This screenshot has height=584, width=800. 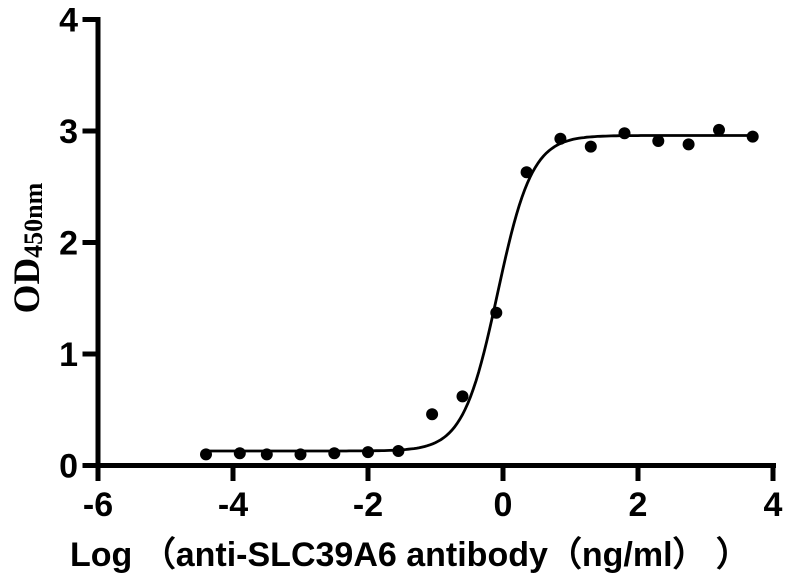 I want to click on y-axis-title-subscript: 450nm, so click(x=33, y=220).